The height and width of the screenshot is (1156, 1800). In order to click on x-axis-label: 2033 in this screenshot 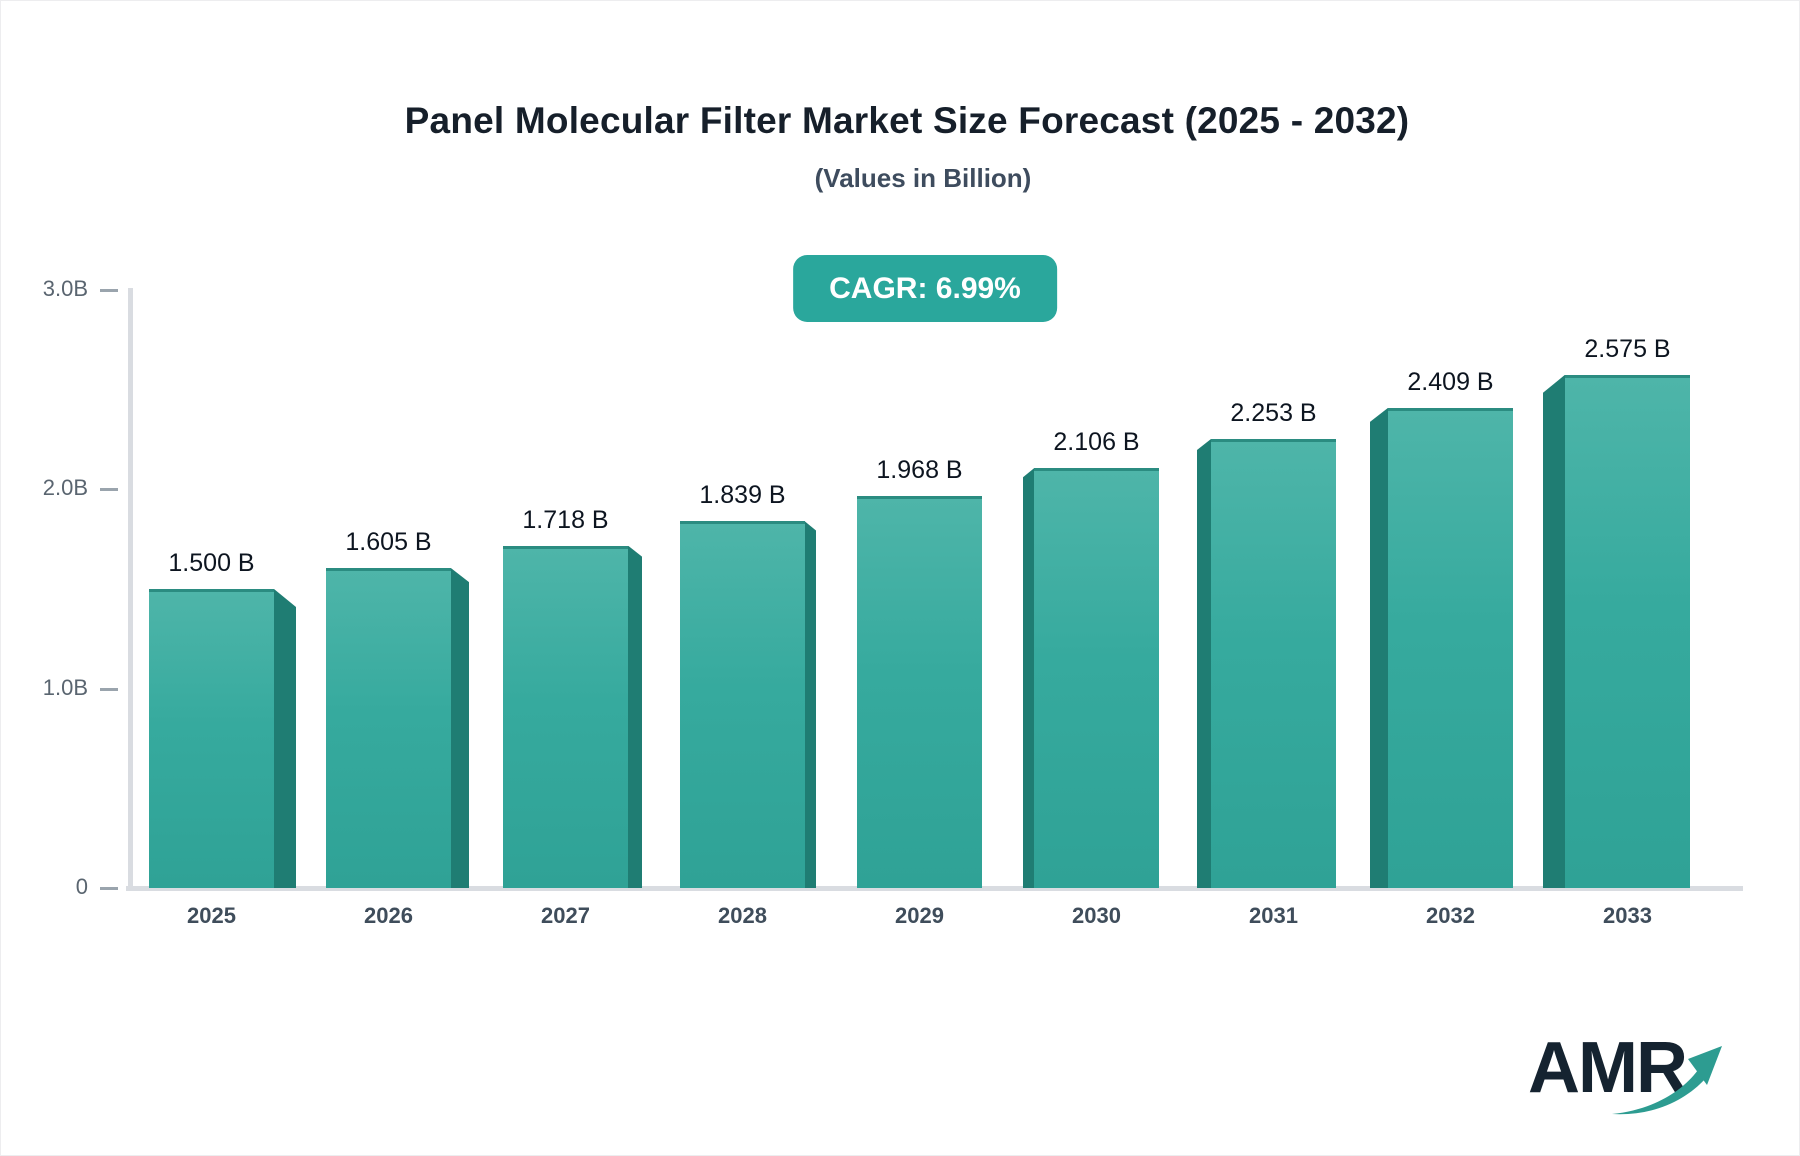, I will do `click(1627, 915)`.